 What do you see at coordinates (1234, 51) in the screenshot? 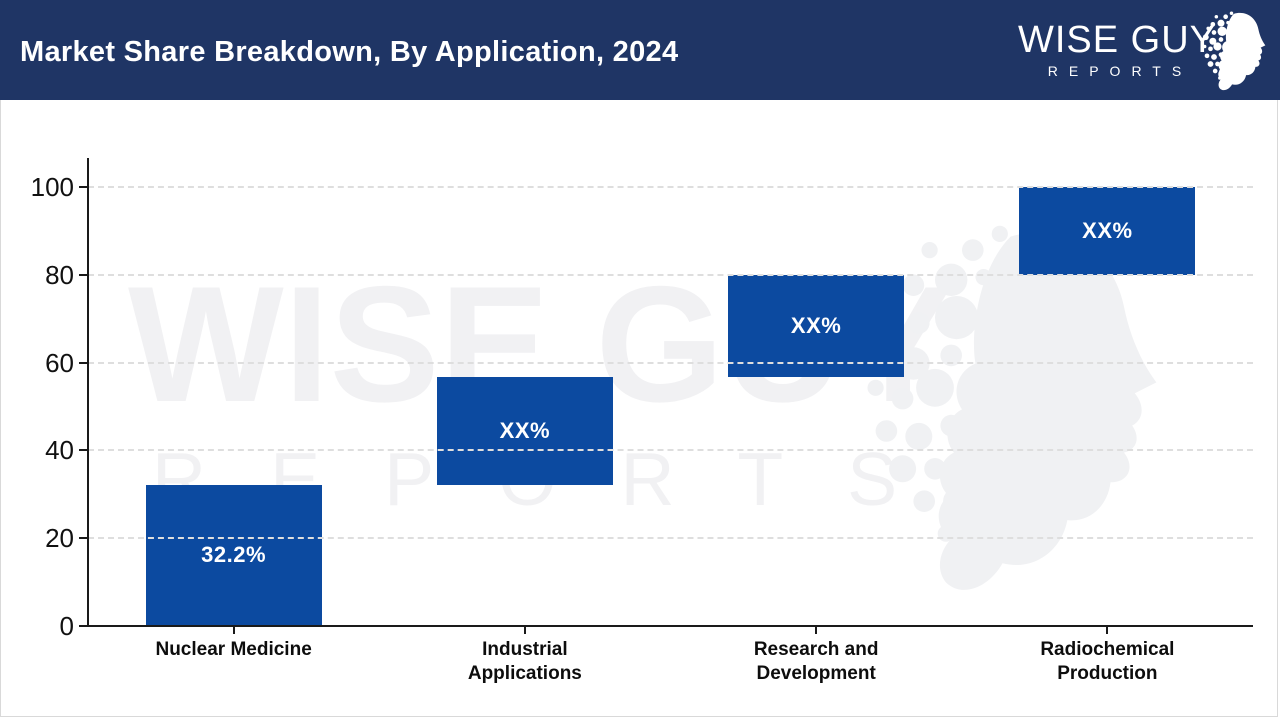
I see `logo-dotted-head-icon` at bounding box center [1234, 51].